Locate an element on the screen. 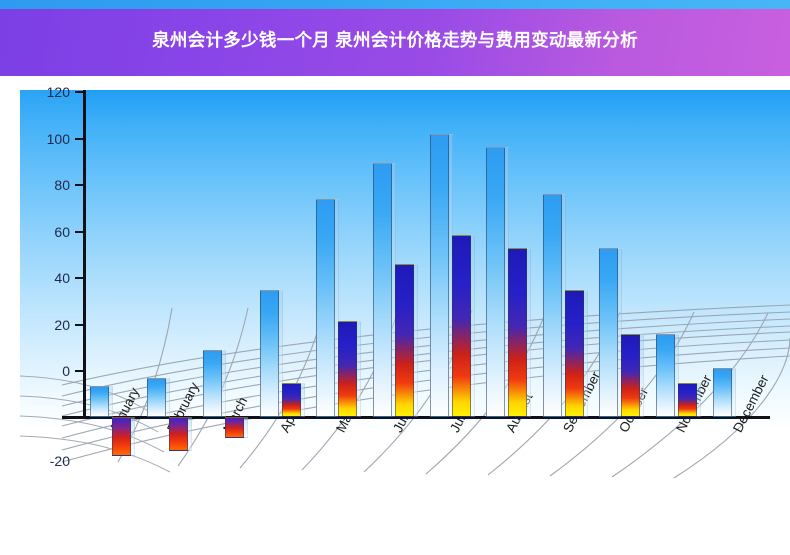  bar-series2-september is located at coordinates (574, 353).